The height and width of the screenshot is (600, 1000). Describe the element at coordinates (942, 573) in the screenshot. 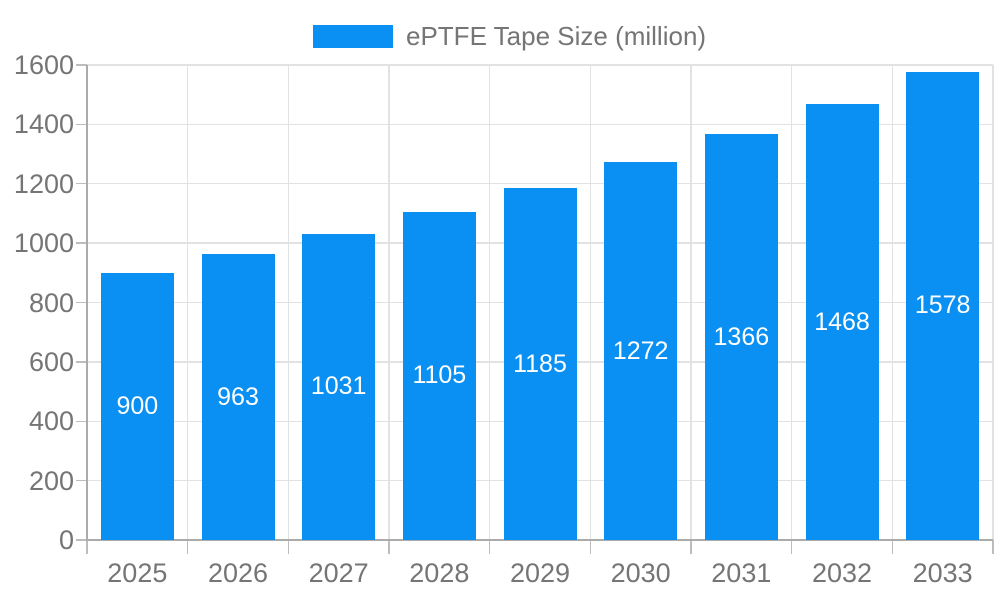

I see `x-tick-label: 2033` at that location.